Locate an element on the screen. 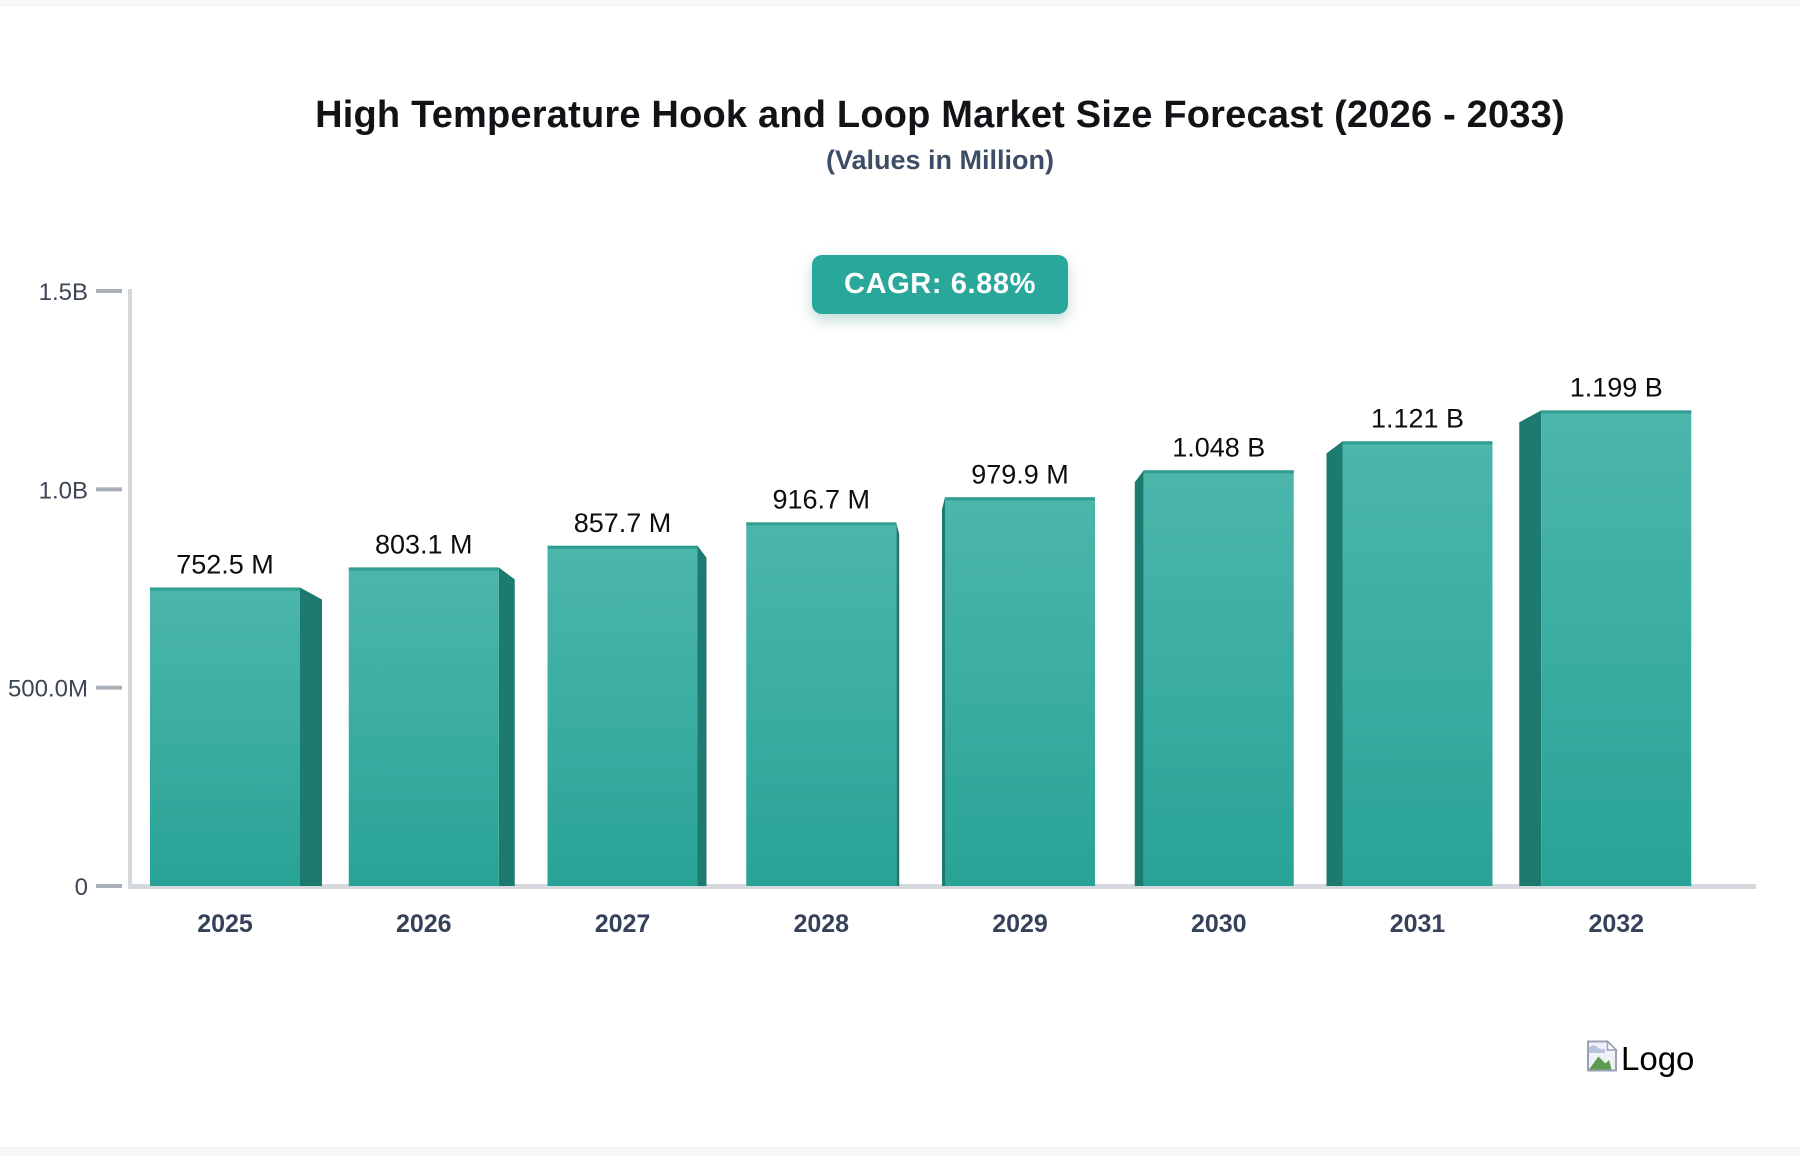 The height and width of the screenshot is (1161, 1800). value-label-2027: 857.7 M is located at coordinates (623, 523).